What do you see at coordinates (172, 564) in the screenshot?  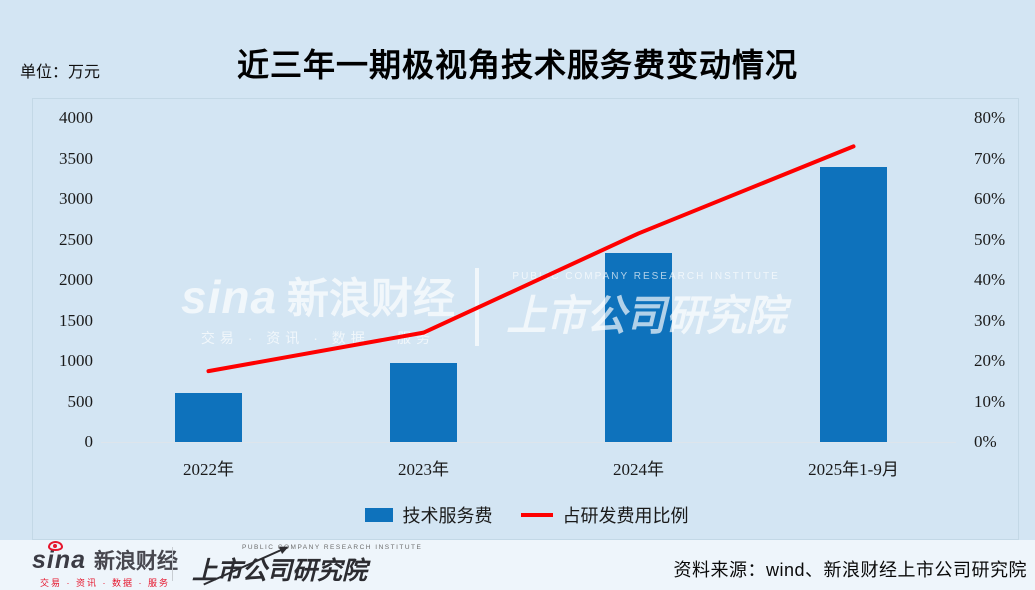 I see `footer-divider` at bounding box center [172, 564].